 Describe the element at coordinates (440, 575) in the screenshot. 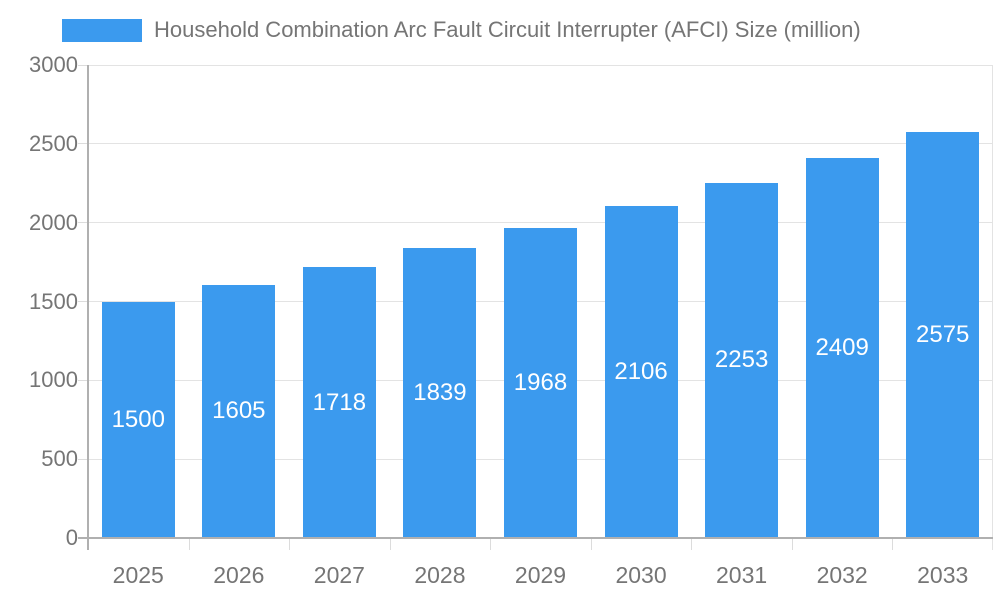

I see `x-axis-label: 2028` at that location.